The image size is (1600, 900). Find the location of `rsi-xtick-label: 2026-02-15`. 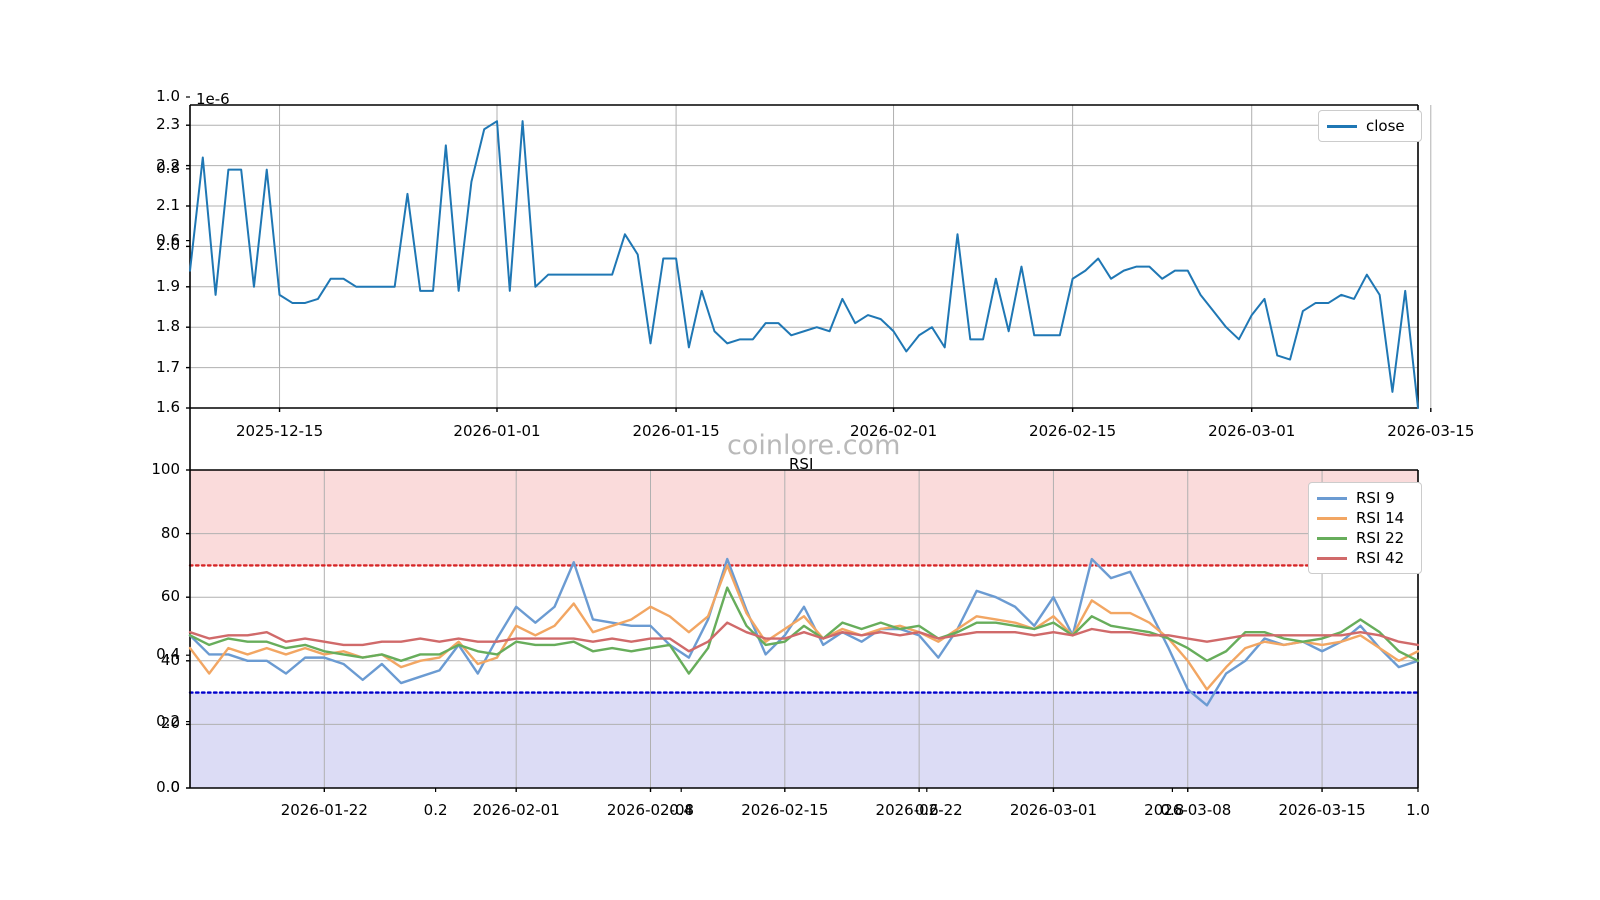

rsi-xtick-label: 2026-02-15 is located at coordinates (785, 810).